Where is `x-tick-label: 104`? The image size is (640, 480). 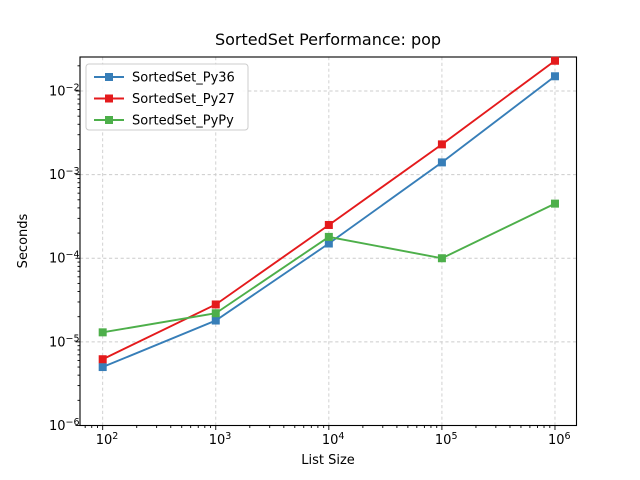 x-tick-label: 104 is located at coordinates (333, 439).